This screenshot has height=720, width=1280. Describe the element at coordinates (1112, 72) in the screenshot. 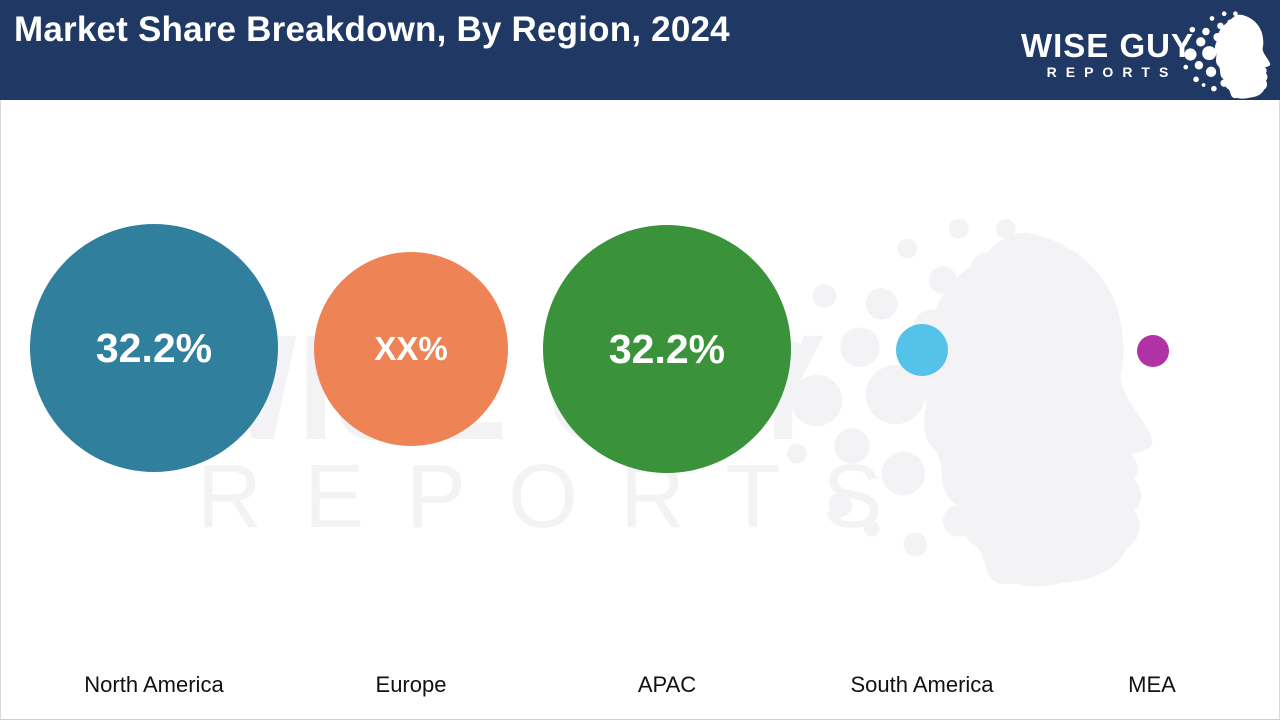

I see `brand-subtitle: REPORTS` at that location.